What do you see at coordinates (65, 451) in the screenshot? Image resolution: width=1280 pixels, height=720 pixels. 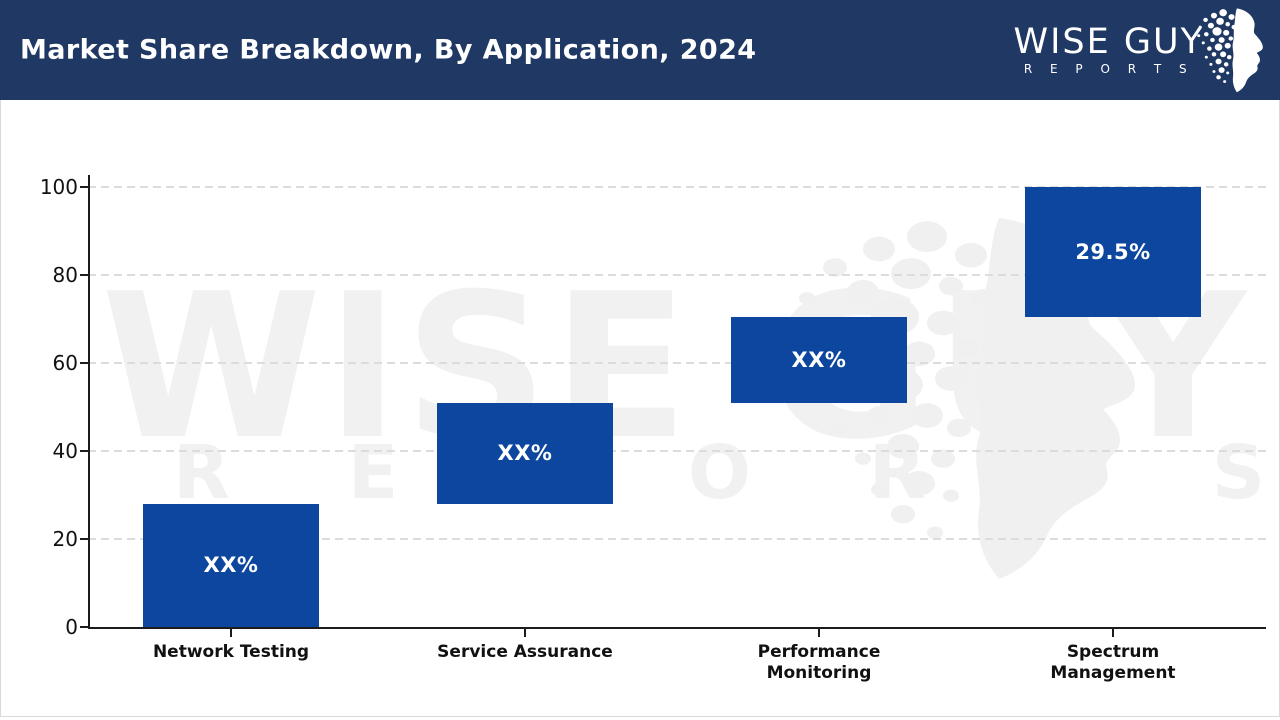 I see `y-tick-label: 40` at bounding box center [65, 451].